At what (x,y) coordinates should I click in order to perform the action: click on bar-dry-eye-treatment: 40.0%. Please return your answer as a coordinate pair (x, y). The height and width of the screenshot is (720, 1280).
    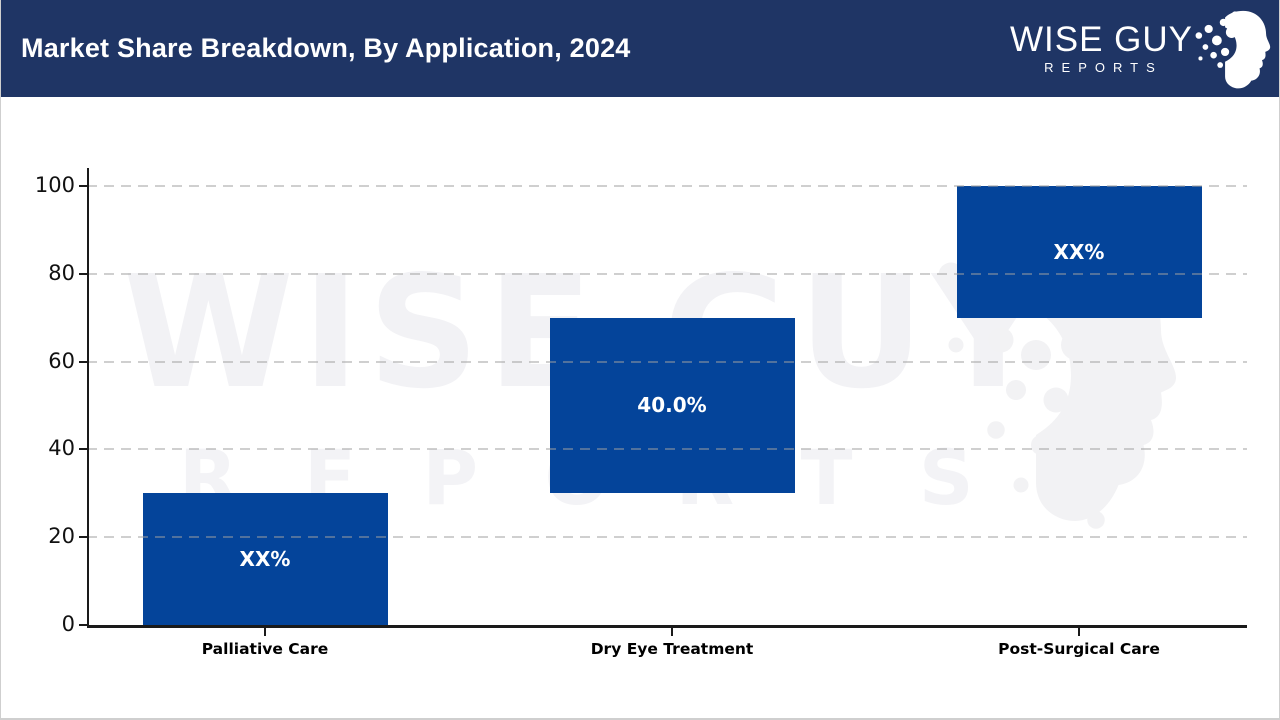
    Looking at the image, I should click on (672, 405).